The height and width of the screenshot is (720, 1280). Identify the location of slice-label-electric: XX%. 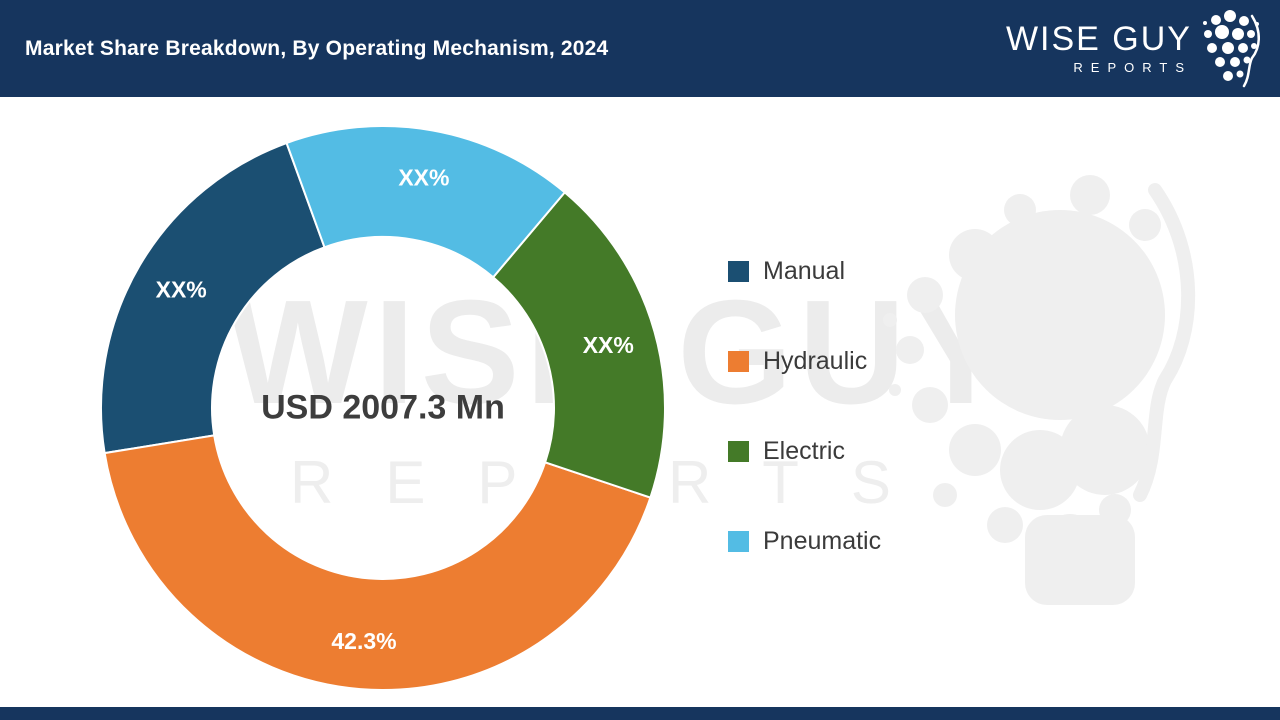
(608, 345).